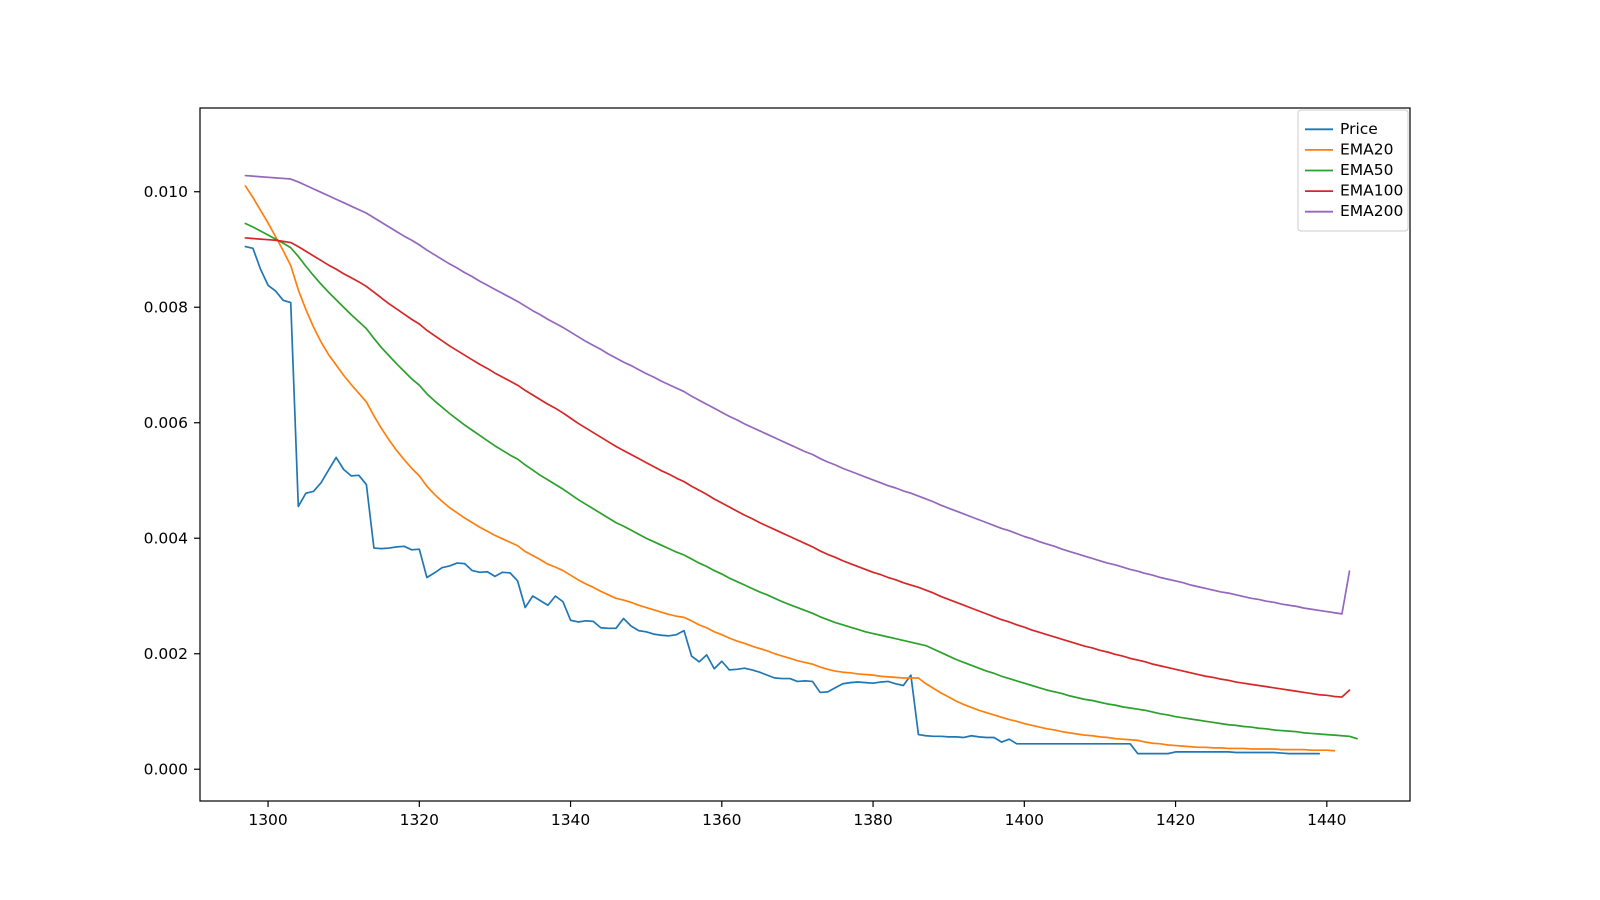 The width and height of the screenshot is (1600, 900). Describe the element at coordinates (166, 192) in the screenshot. I see `y-tick-label: 0.010` at that location.